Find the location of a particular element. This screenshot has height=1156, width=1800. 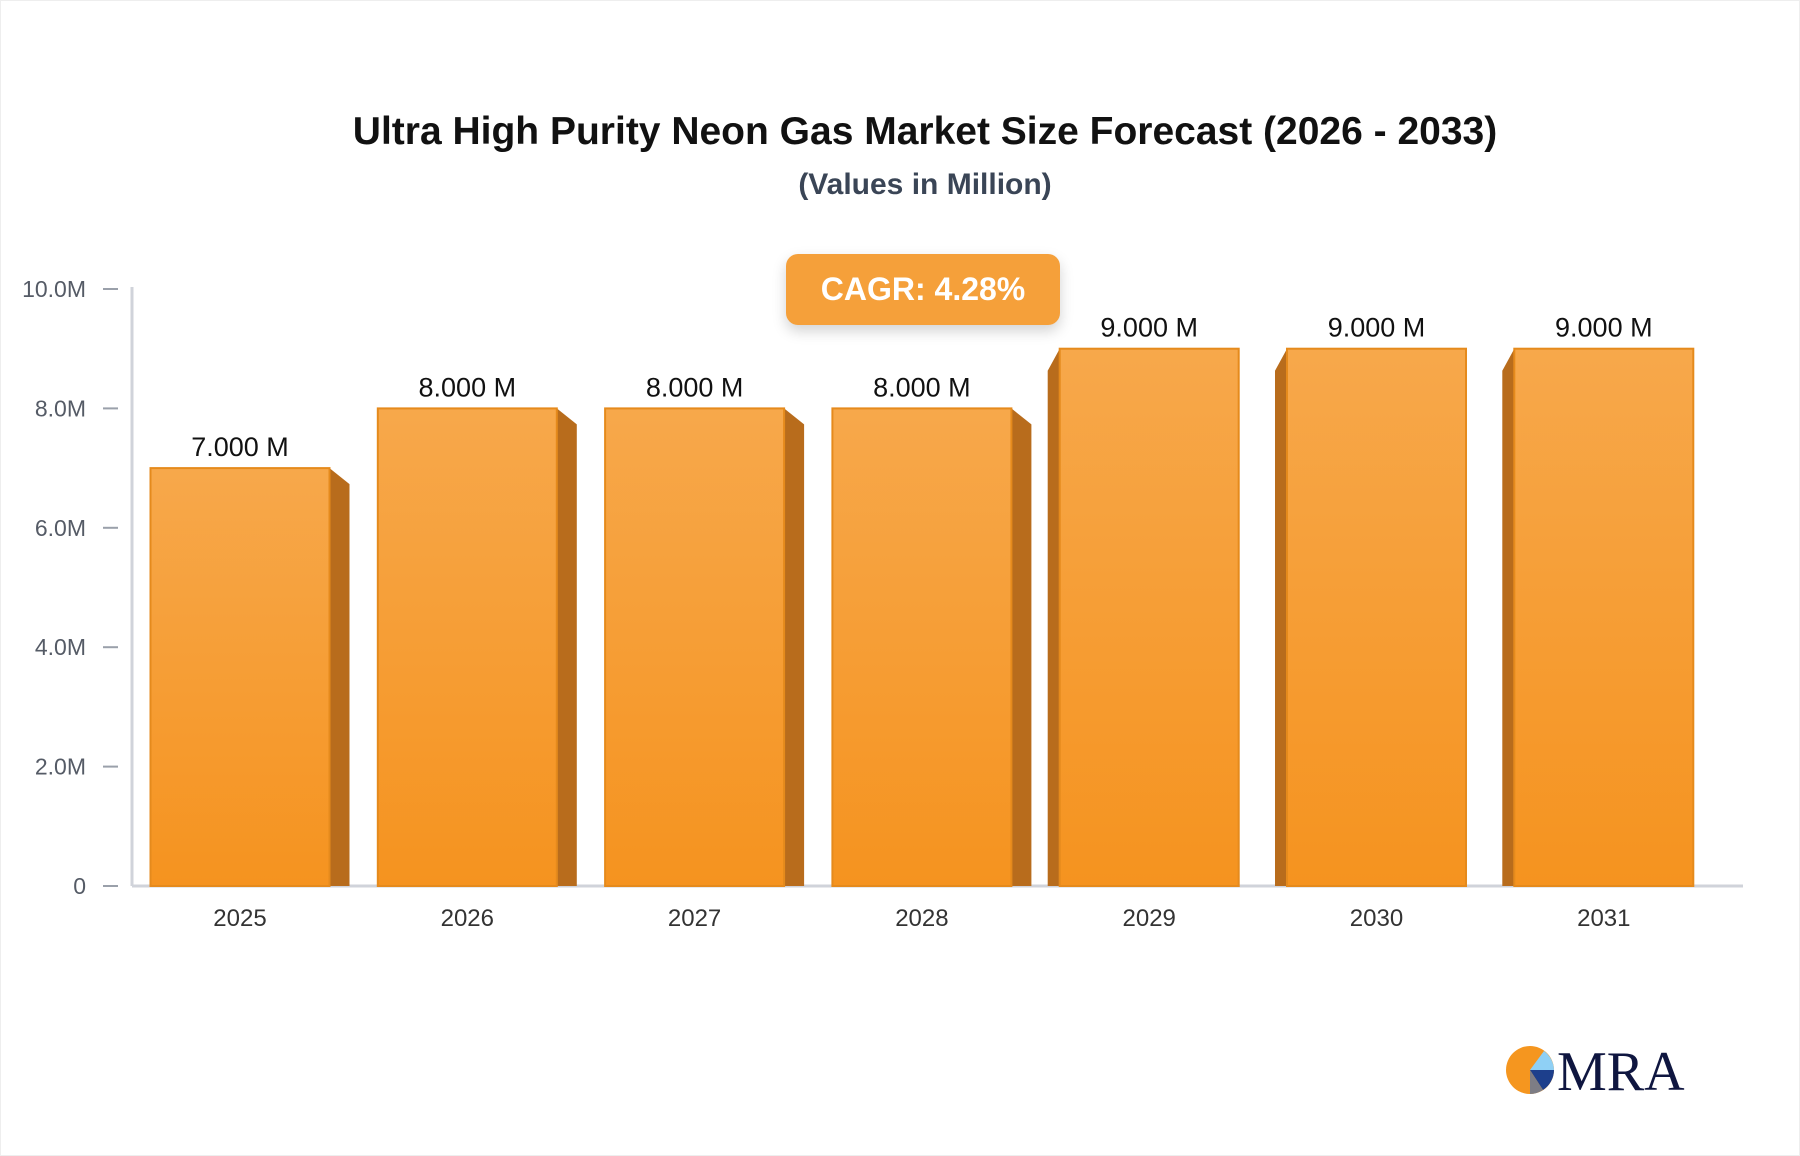

x-tick-label: 2031 is located at coordinates (1603, 918).